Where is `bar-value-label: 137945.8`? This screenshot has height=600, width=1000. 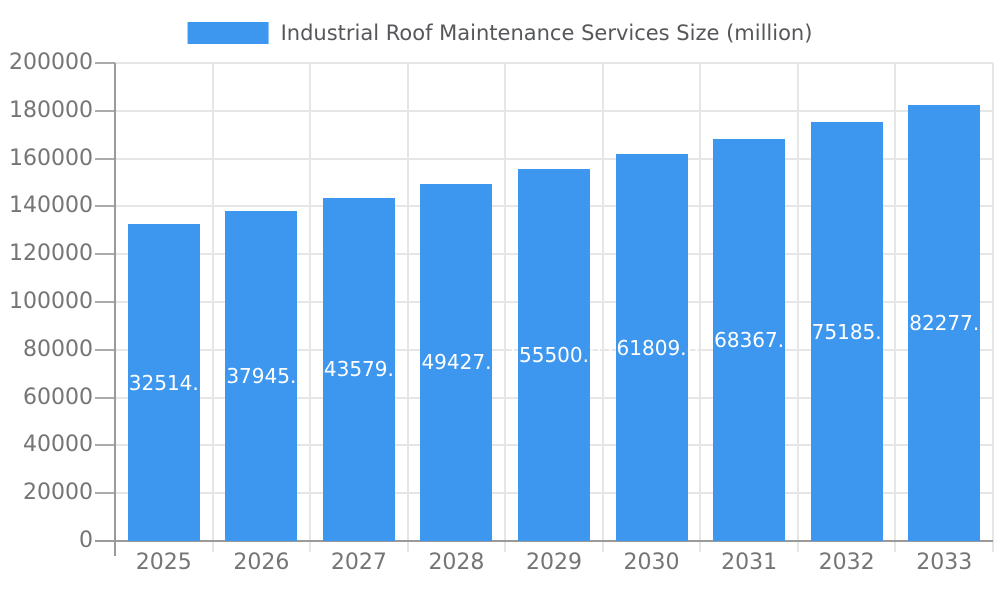
bar-value-label: 137945.8 is located at coordinates (261, 376).